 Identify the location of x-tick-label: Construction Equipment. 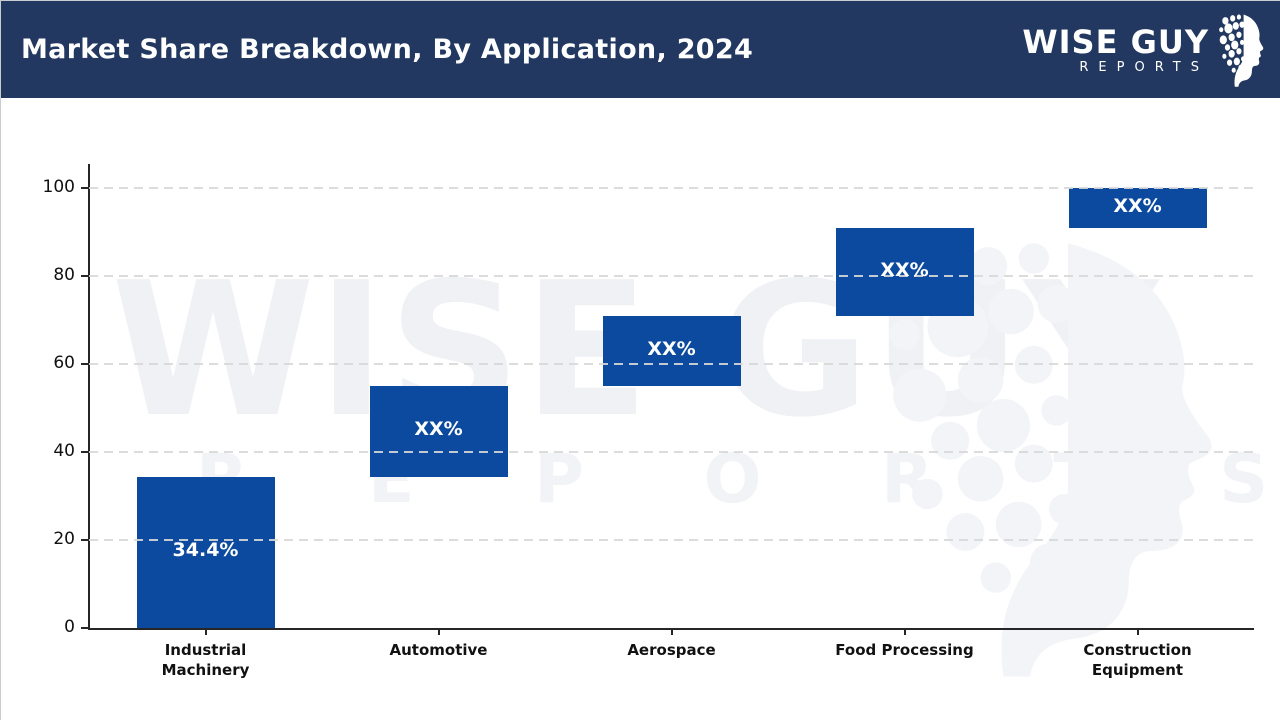
(1137, 660).